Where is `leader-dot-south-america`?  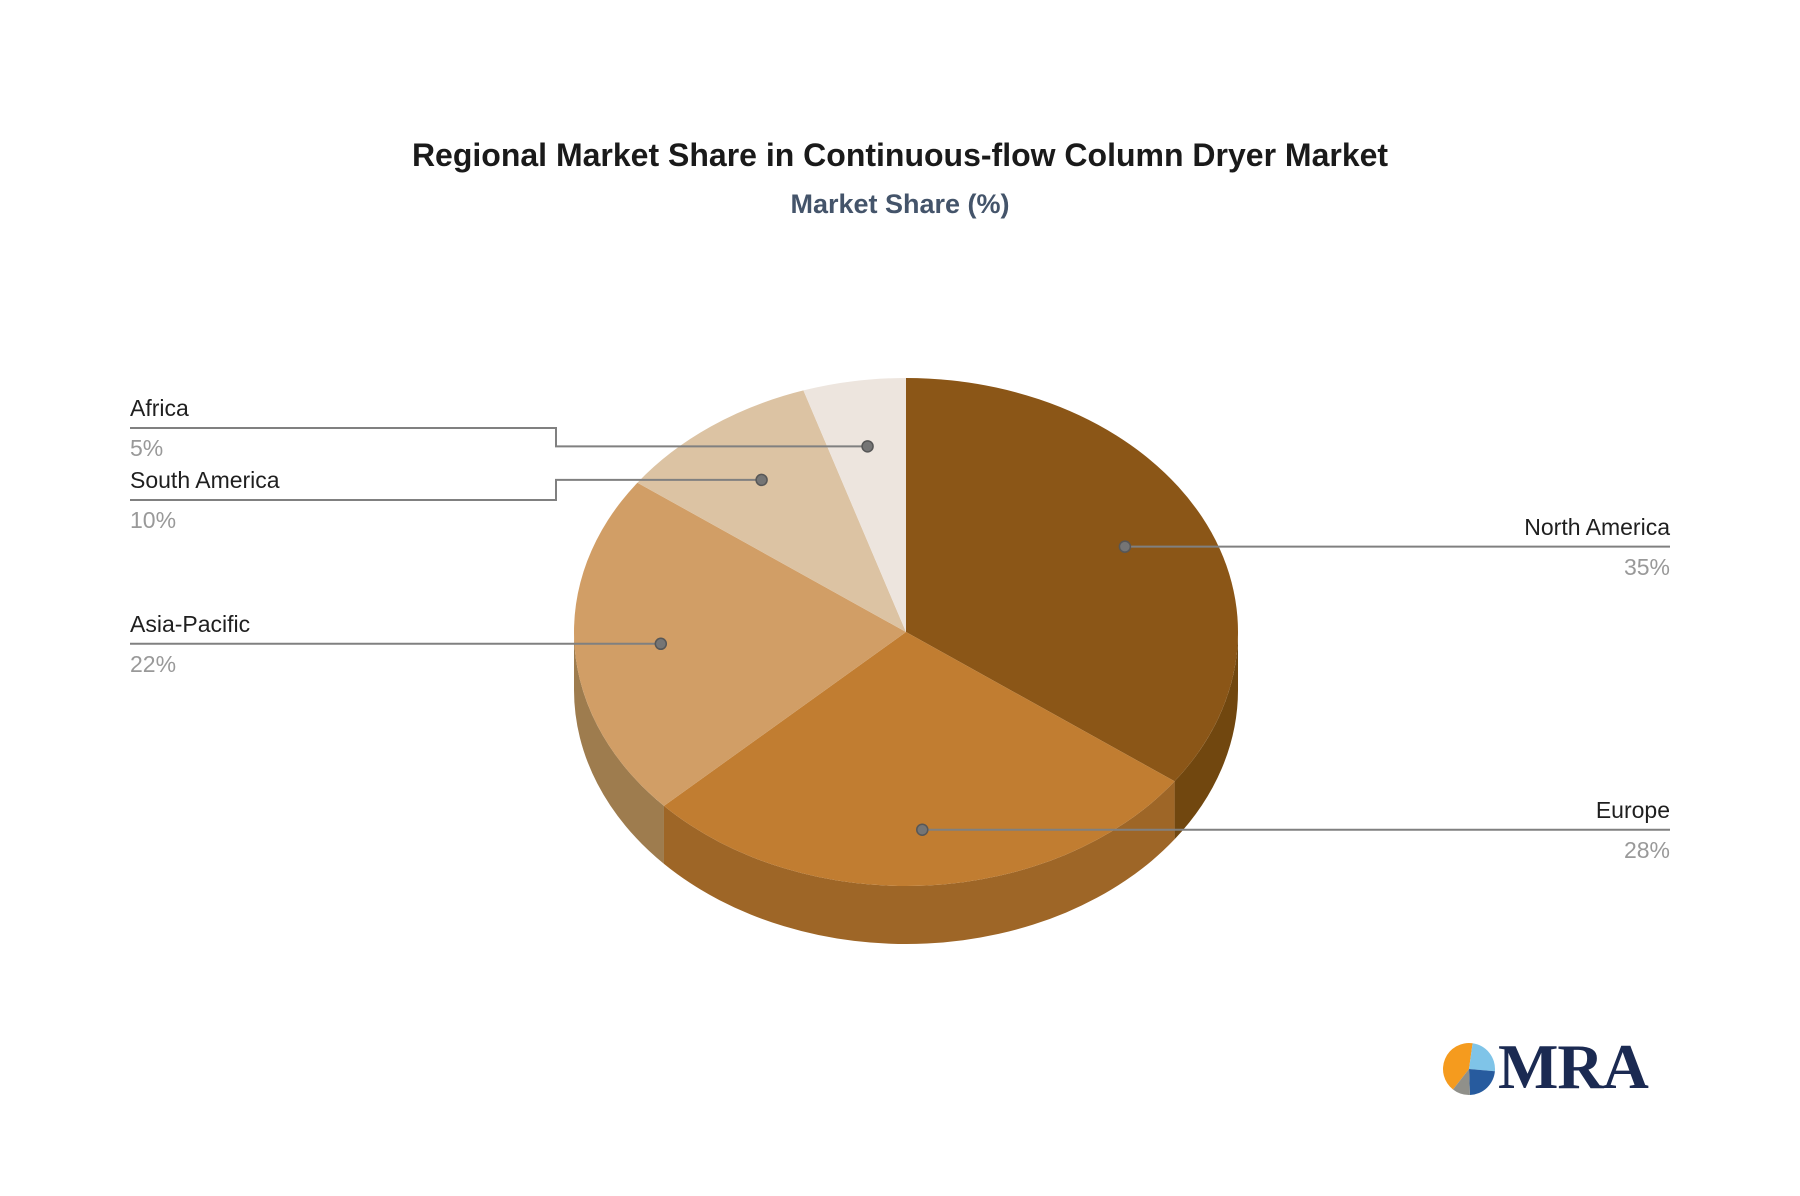 leader-dot-south-america is located at coordinates (761, 480).